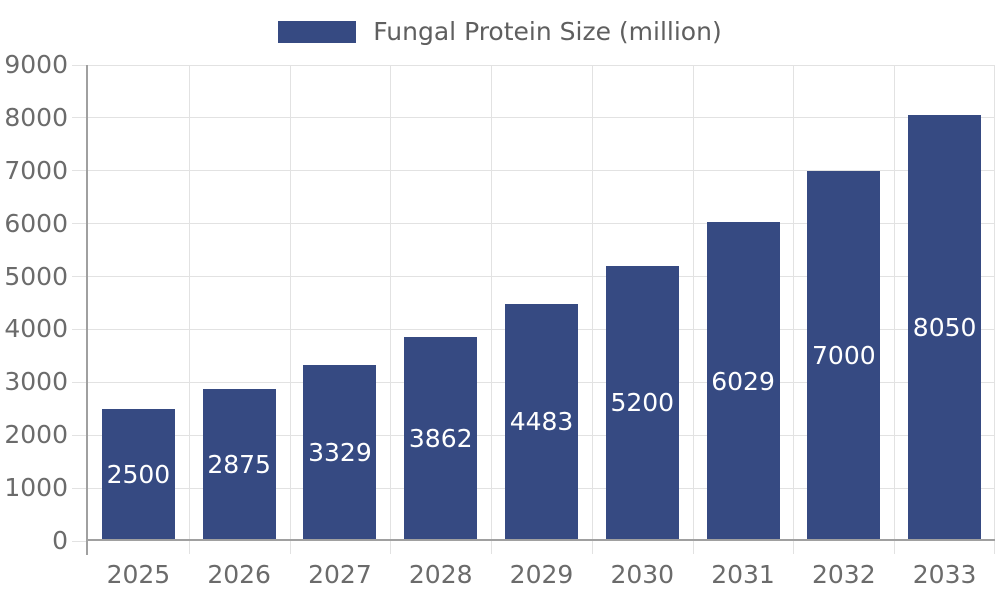 The height and width of the screenshot is (600, 1000). Describe the element at coordinates (138, 574) in the screenshot. I see `x-axis-label: 2025` at that location.